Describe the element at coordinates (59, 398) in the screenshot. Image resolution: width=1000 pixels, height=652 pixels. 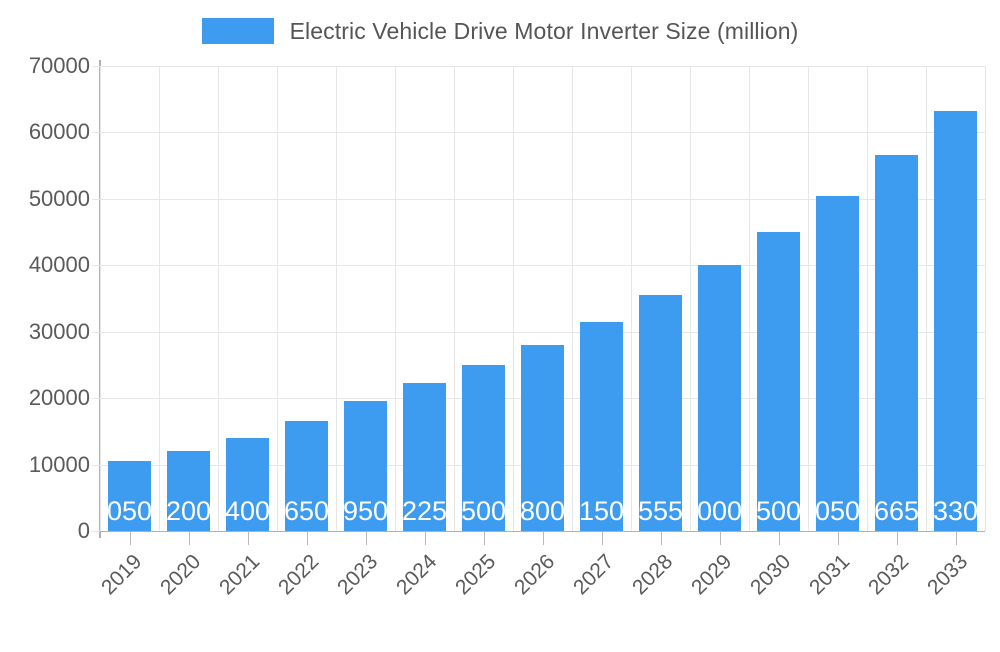
I see `y-tick-label: 20000` at that location.